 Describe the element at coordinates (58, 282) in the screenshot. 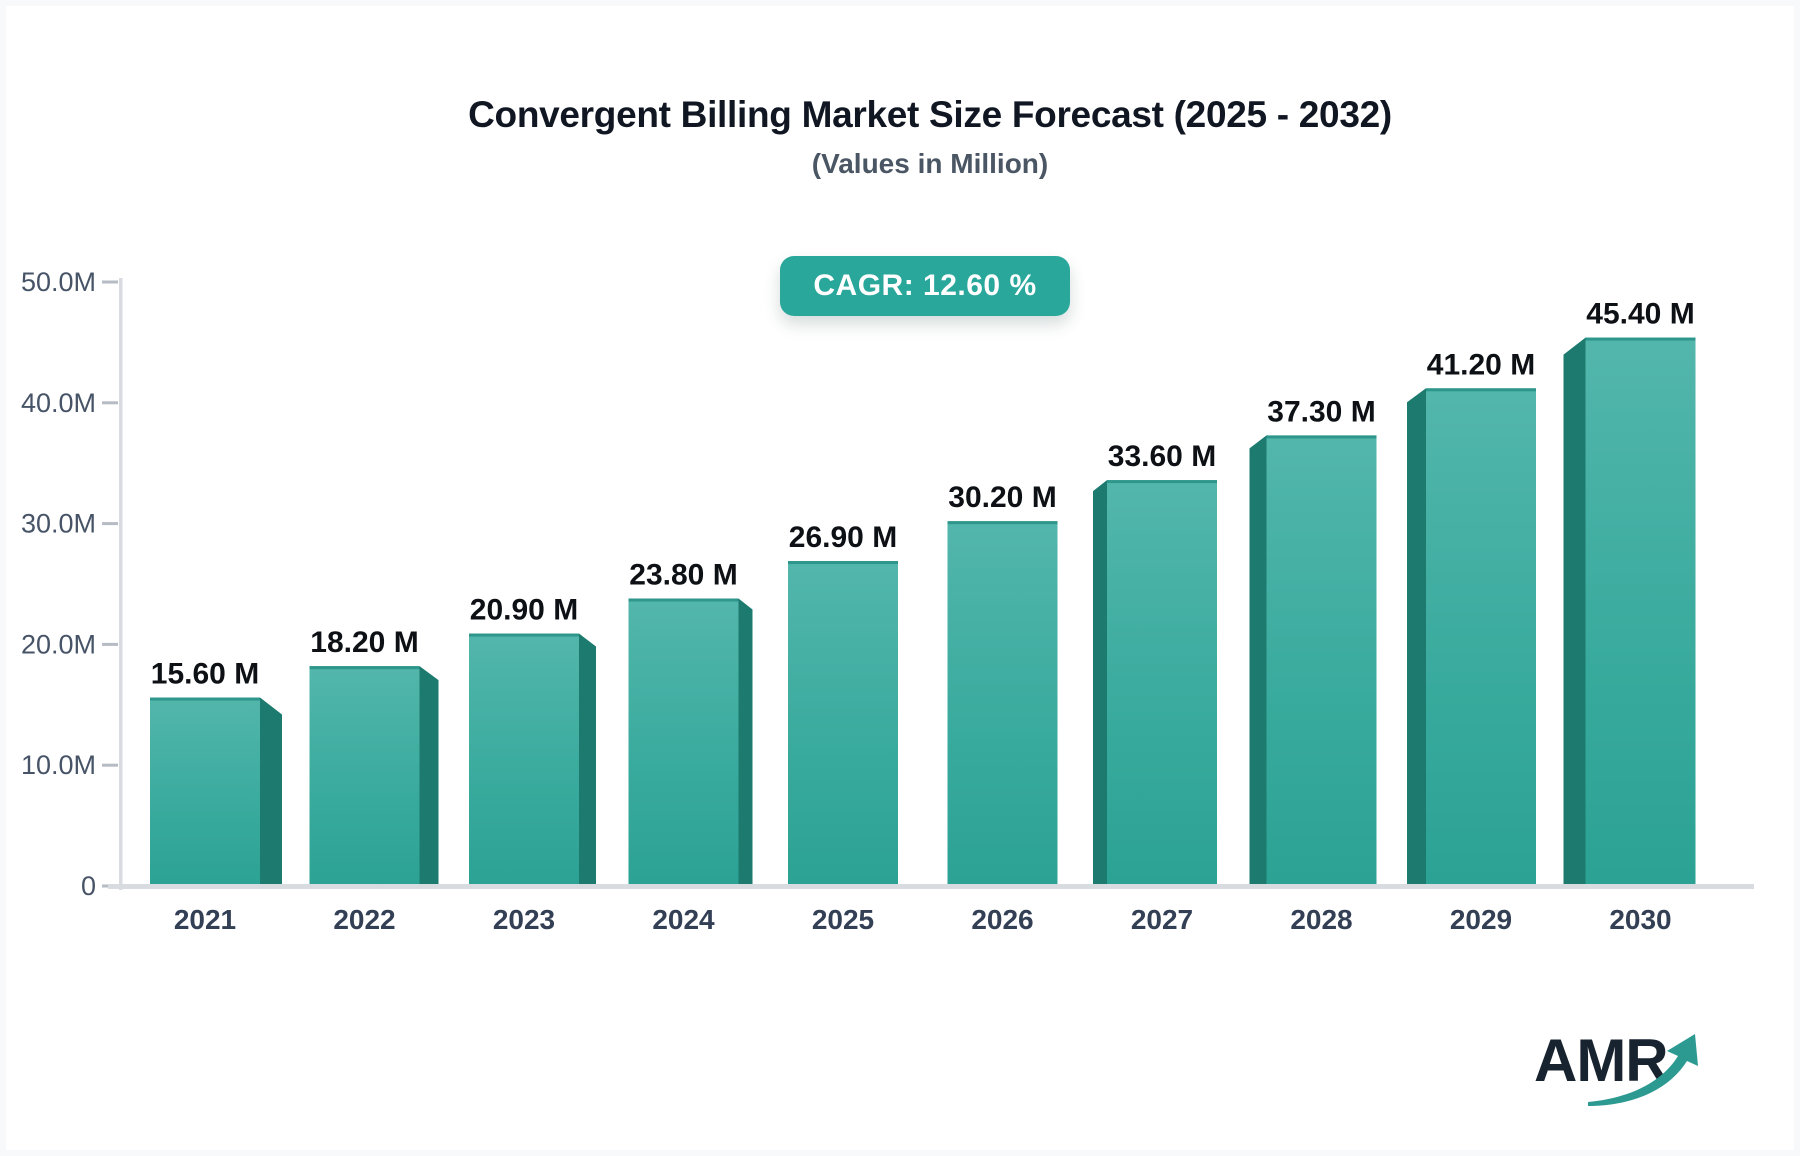

I see `y-axis-label: 50.0M` at that location.